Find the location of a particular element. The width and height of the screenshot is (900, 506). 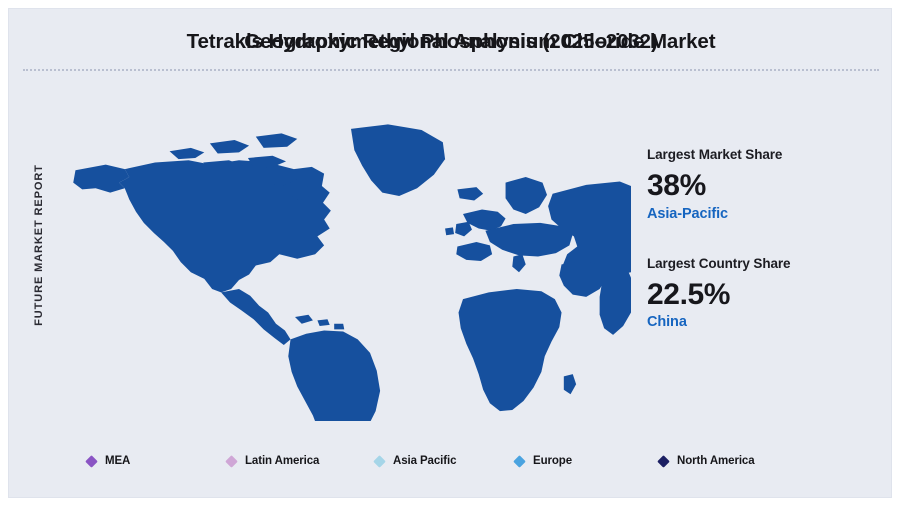

legend-label: MEA is located at coordinates (118, 461).